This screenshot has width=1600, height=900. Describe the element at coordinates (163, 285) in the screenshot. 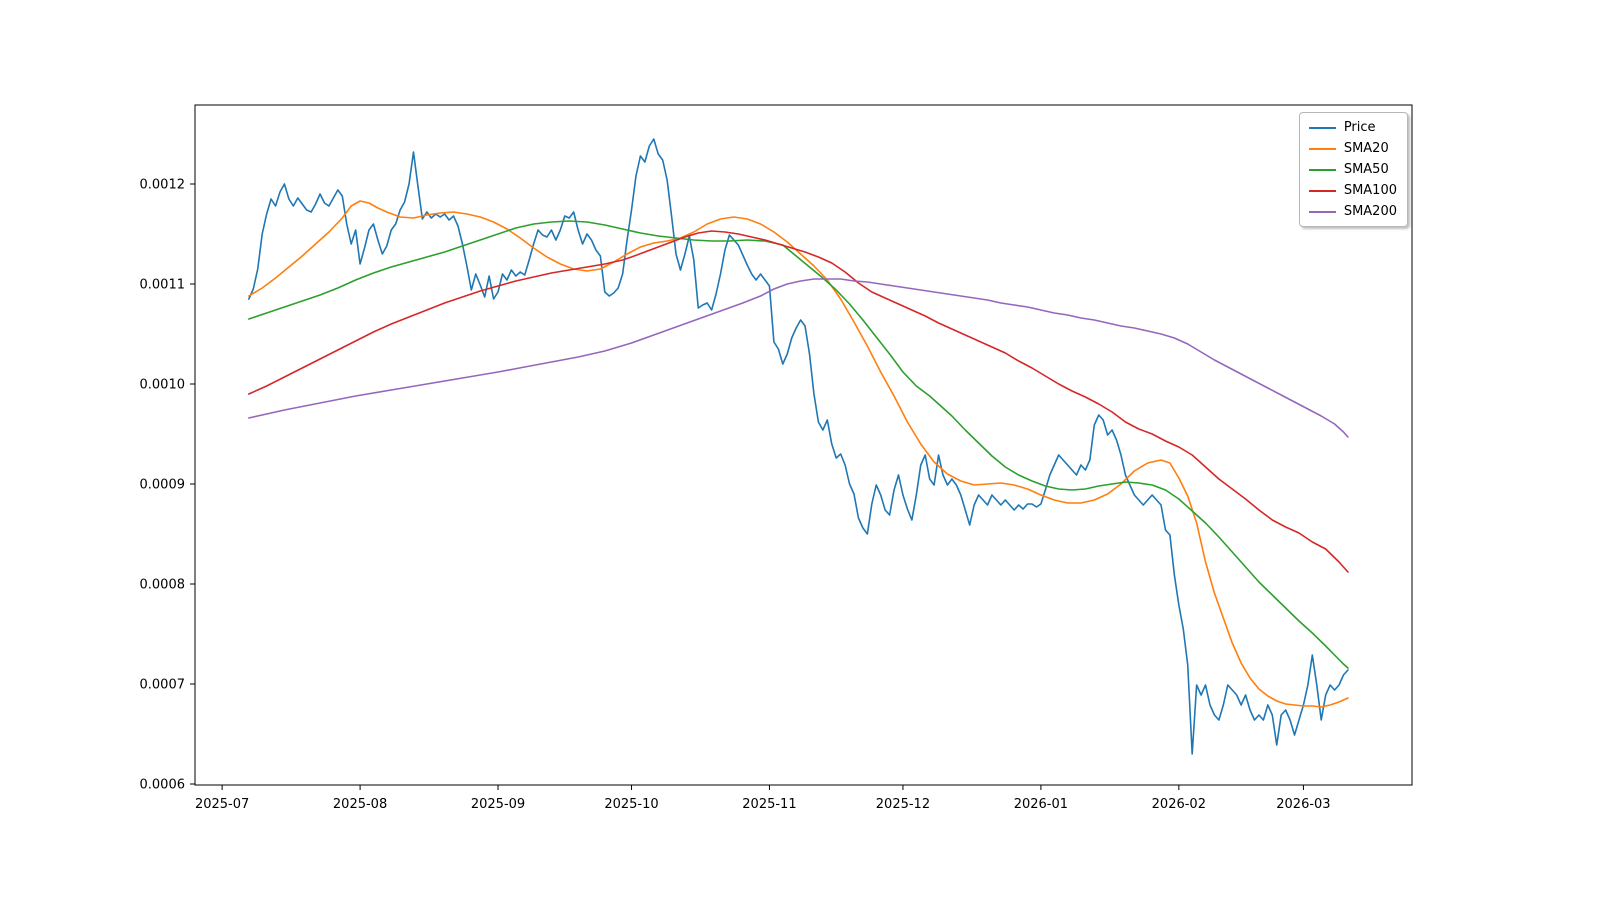

I see `y-tick-label: 0.0011` at that location.